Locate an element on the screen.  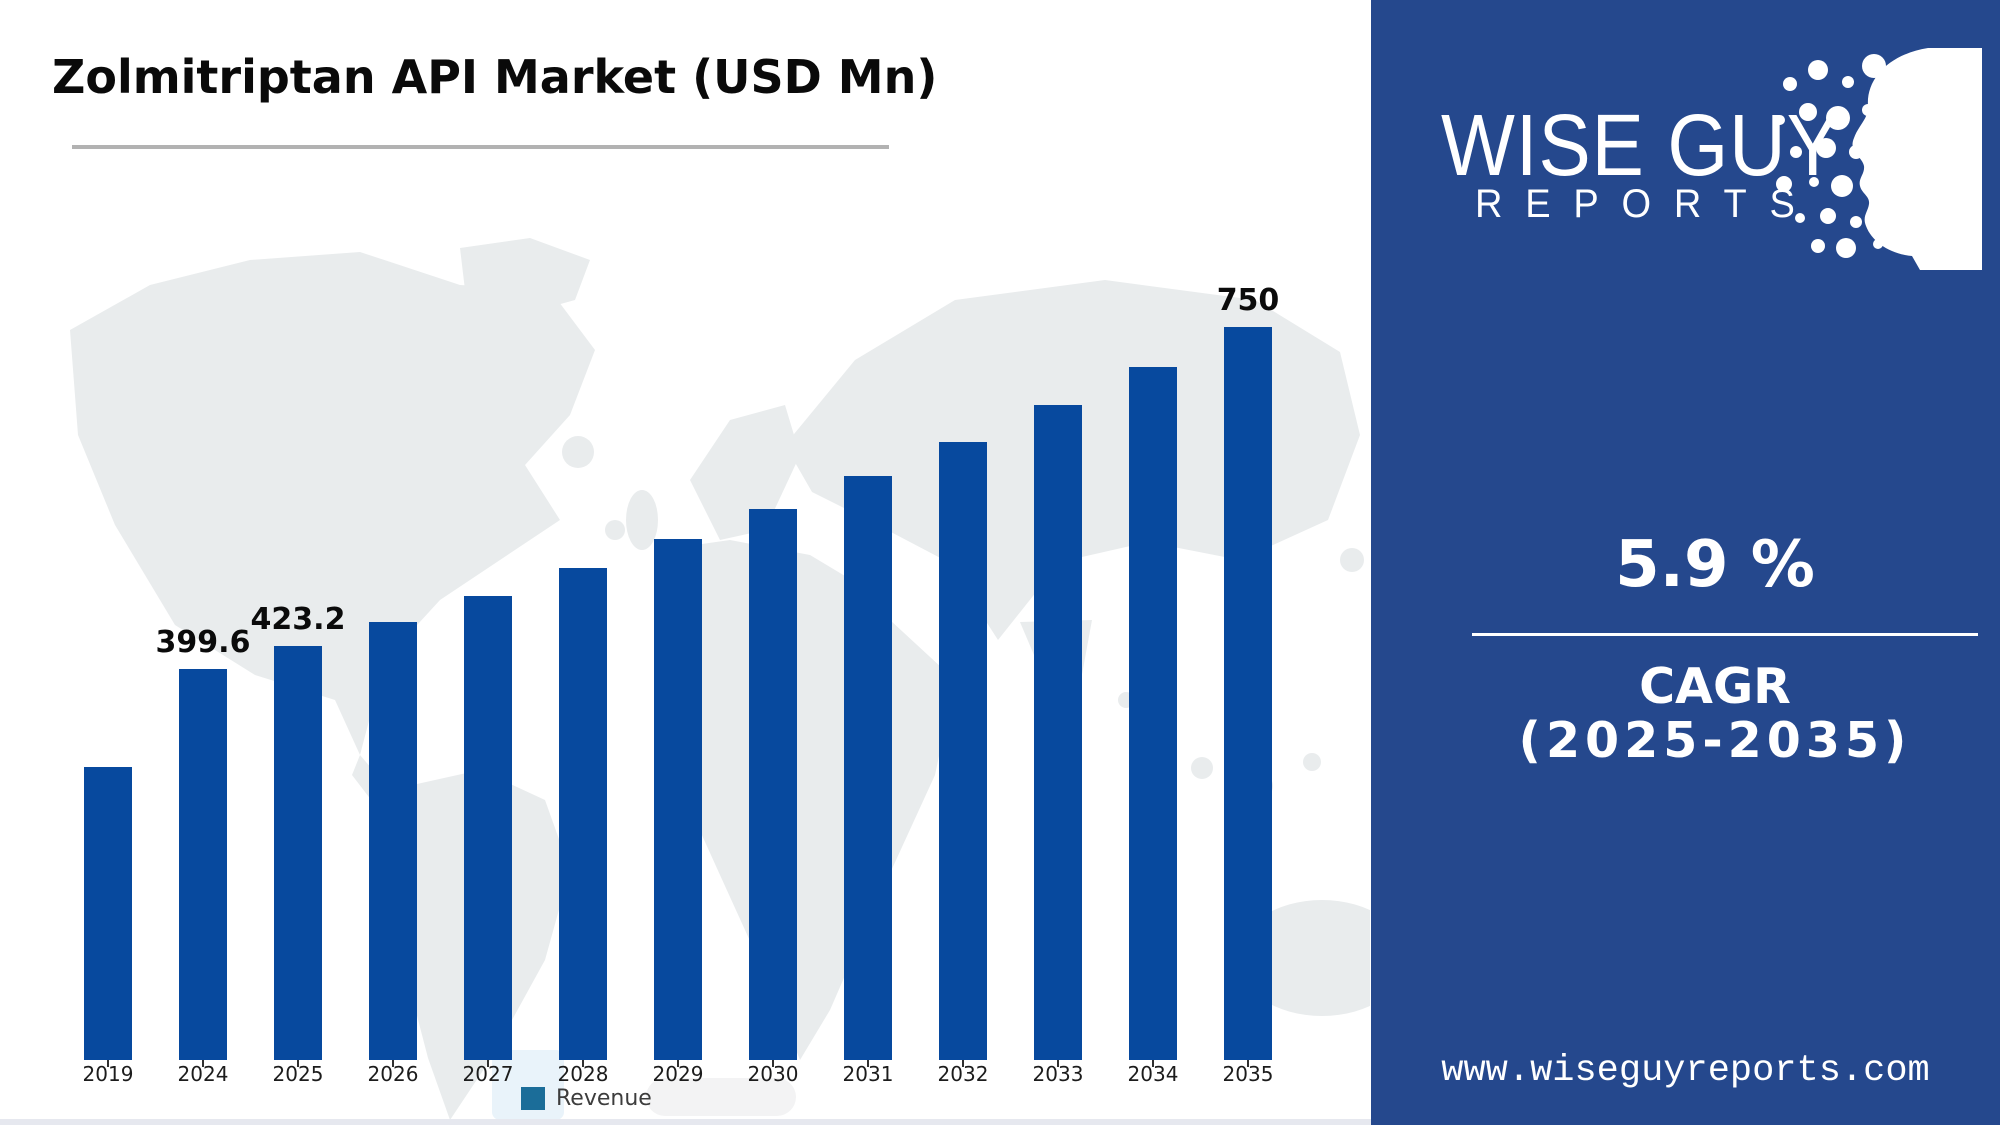
bar-2034 is located at coordinates (1153, 713).